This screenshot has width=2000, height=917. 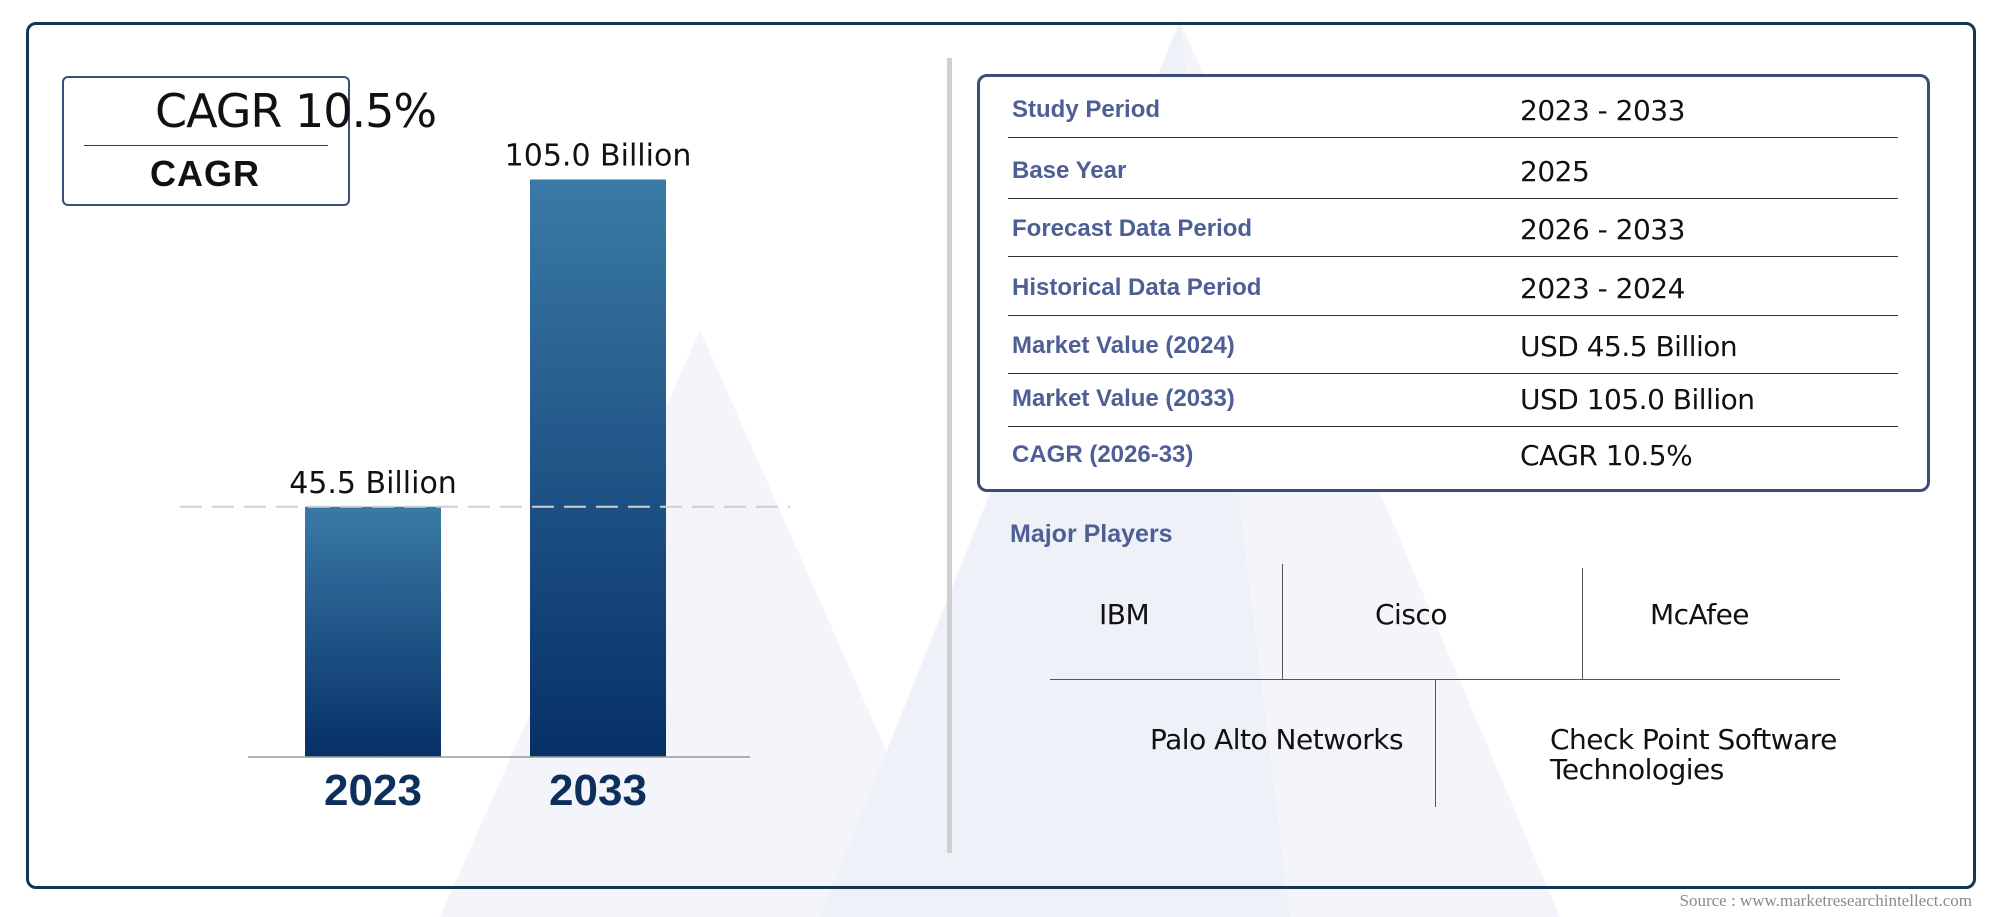 What do you see at coordinates (1137, 287) in the screenshot?
I see `summary-key: Historical Data Period` at bounding box center [1137, 287].